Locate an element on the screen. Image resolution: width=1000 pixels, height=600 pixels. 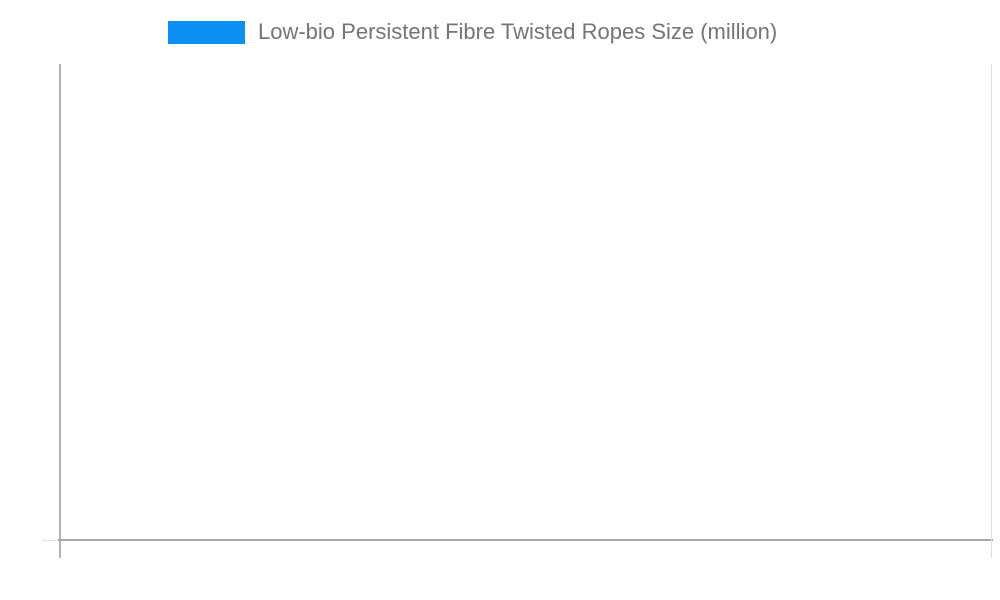
plot-right-border is located at coordinates (991, 311).